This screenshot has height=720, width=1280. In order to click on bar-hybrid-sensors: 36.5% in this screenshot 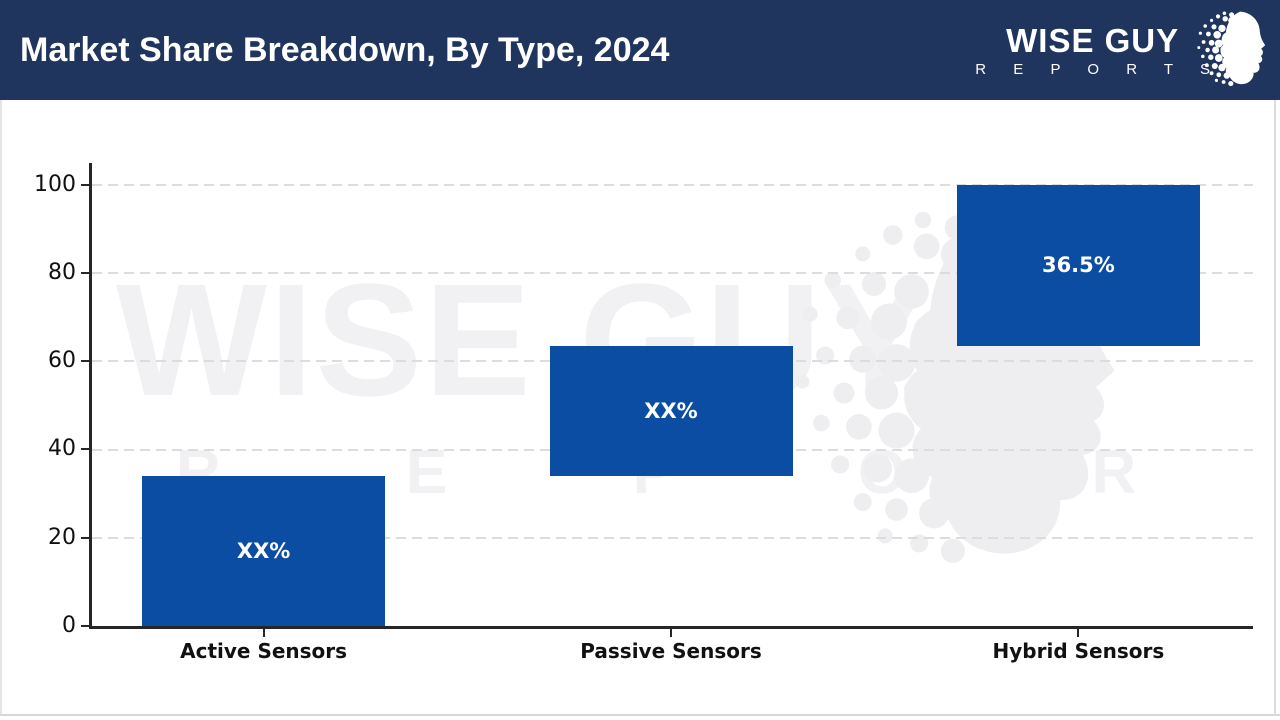, I will do `click(1078, 265)`.